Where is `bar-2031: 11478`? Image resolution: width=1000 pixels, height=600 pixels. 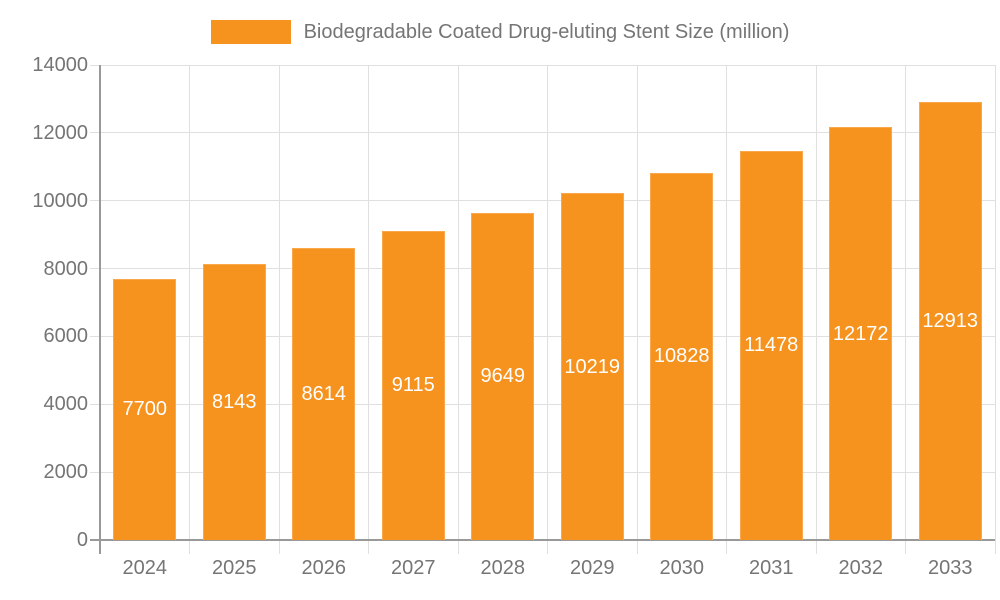 bar-2031: 11478 is located at coordinates (771, 345).